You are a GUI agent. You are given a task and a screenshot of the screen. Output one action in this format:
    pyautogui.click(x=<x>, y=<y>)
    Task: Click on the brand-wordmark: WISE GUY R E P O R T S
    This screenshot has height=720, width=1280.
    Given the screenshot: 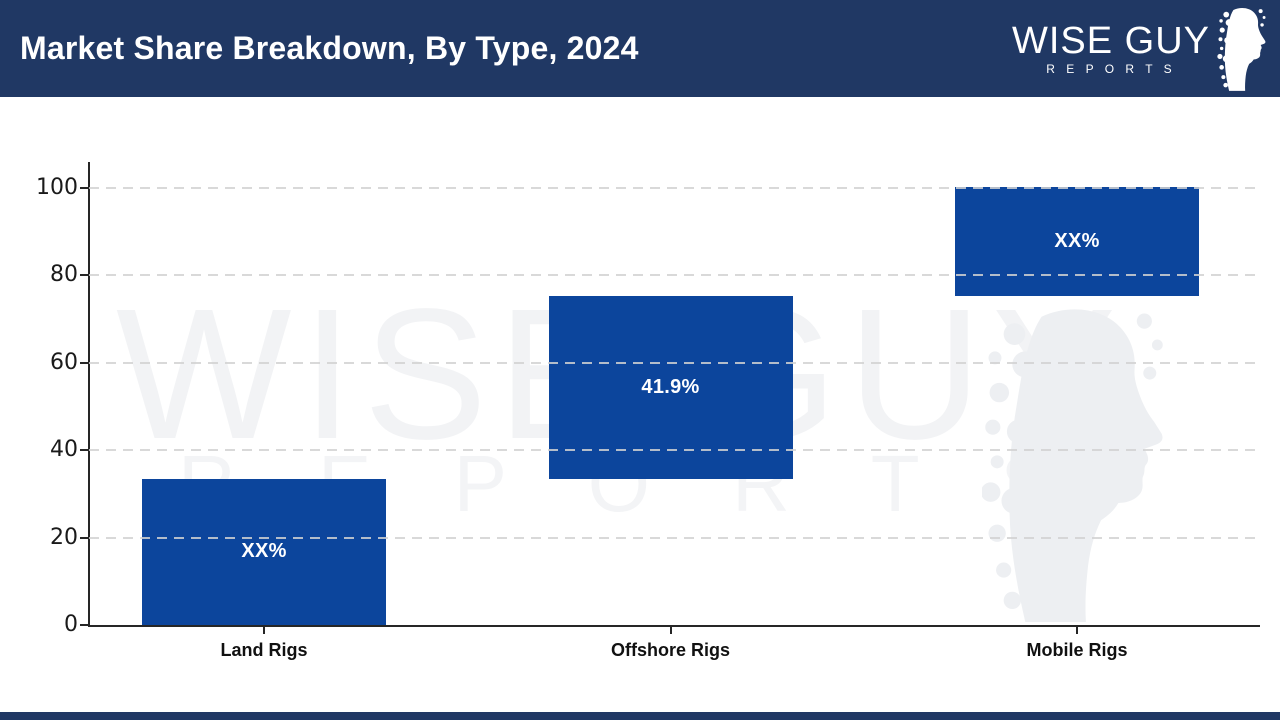 What is the action you would take?
    pyautogui.click(x=1111, y=48)
    